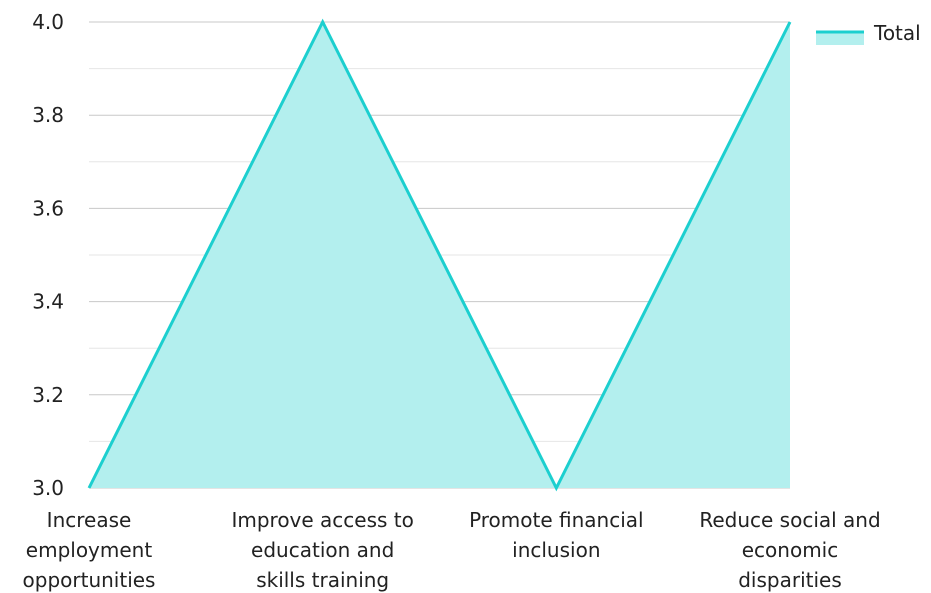 This screenshot has width=931, height=593. I want to click on x-tick-label: Promote financial inclusion, so click(556, 535).